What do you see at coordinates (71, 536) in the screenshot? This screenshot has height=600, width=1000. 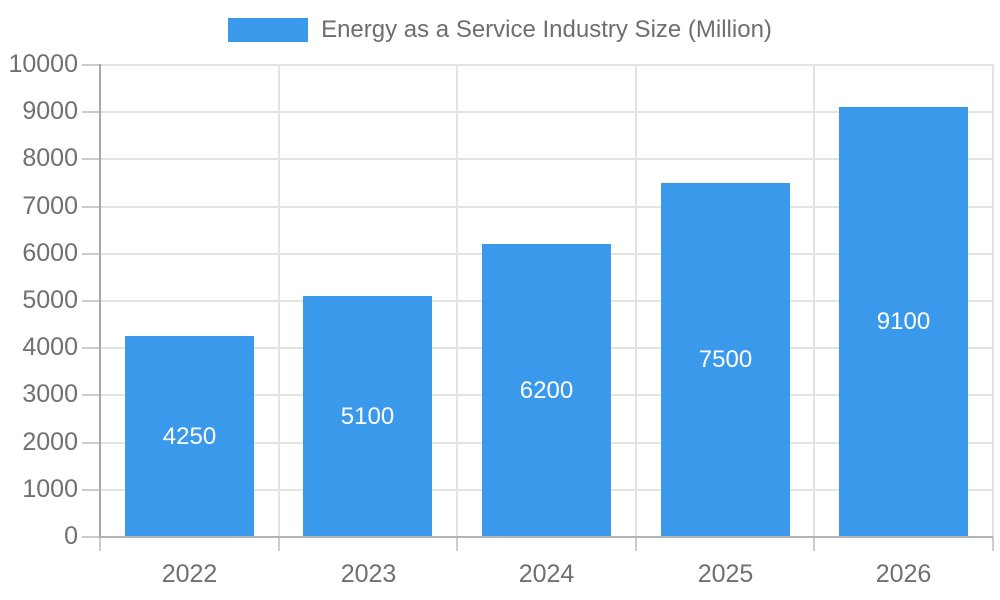 I see `y-tick-label: 0` at bounding box center [71, 536].